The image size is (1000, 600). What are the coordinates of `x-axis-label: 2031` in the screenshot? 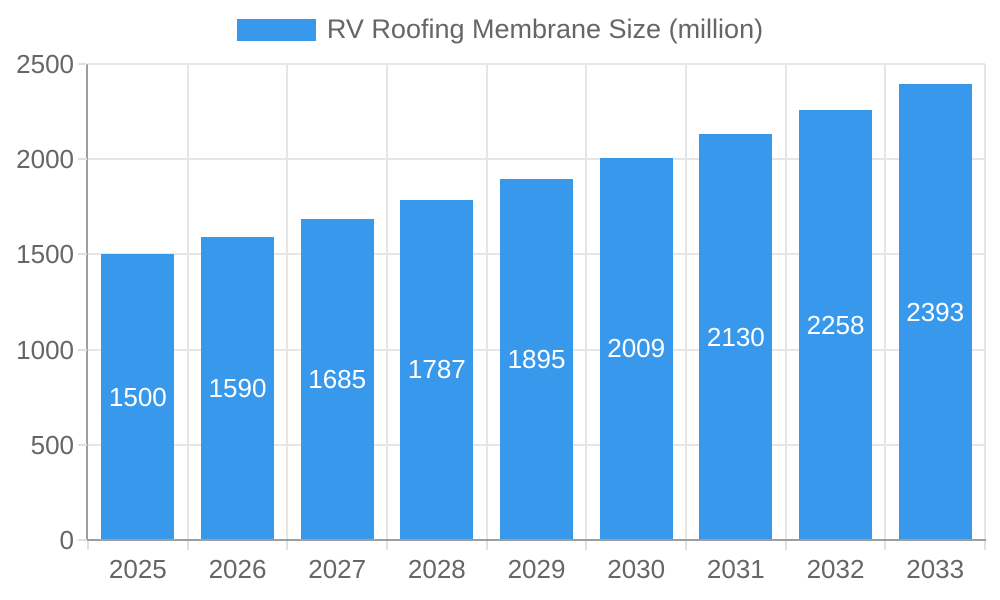 It's located at (735, 569).